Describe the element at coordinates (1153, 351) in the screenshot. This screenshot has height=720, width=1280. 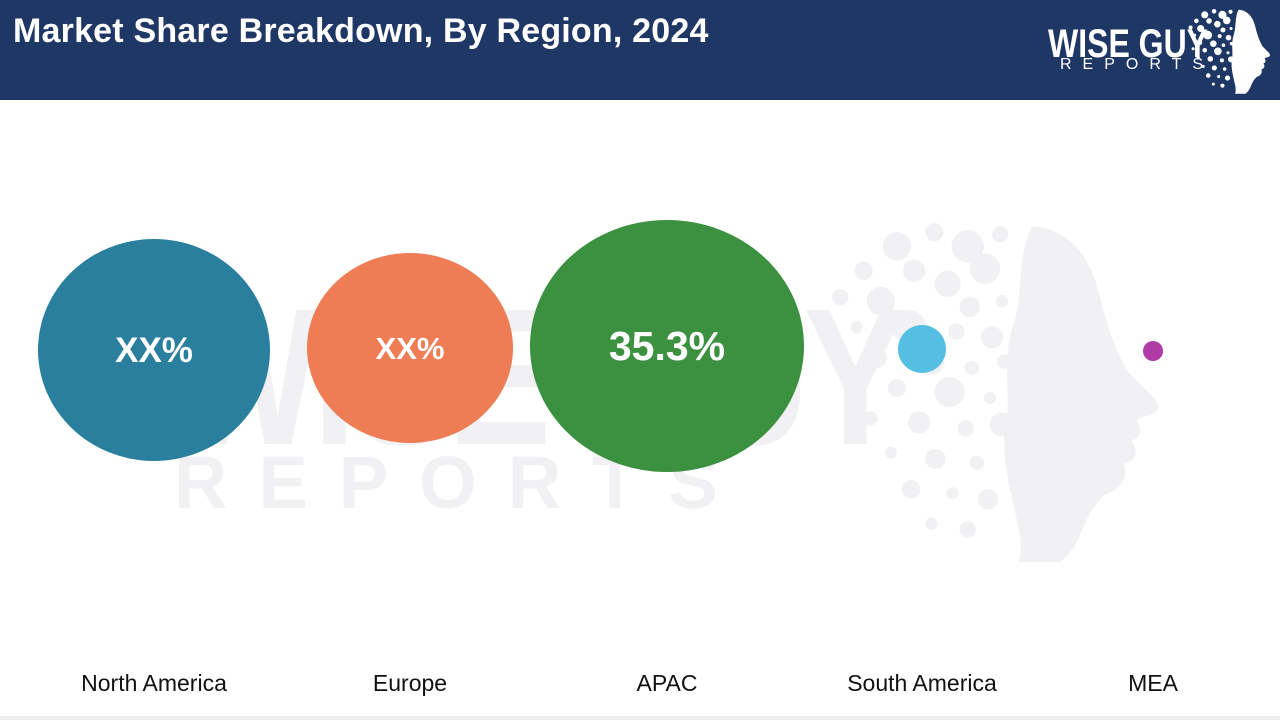
I see `bubble-mea` at that location.